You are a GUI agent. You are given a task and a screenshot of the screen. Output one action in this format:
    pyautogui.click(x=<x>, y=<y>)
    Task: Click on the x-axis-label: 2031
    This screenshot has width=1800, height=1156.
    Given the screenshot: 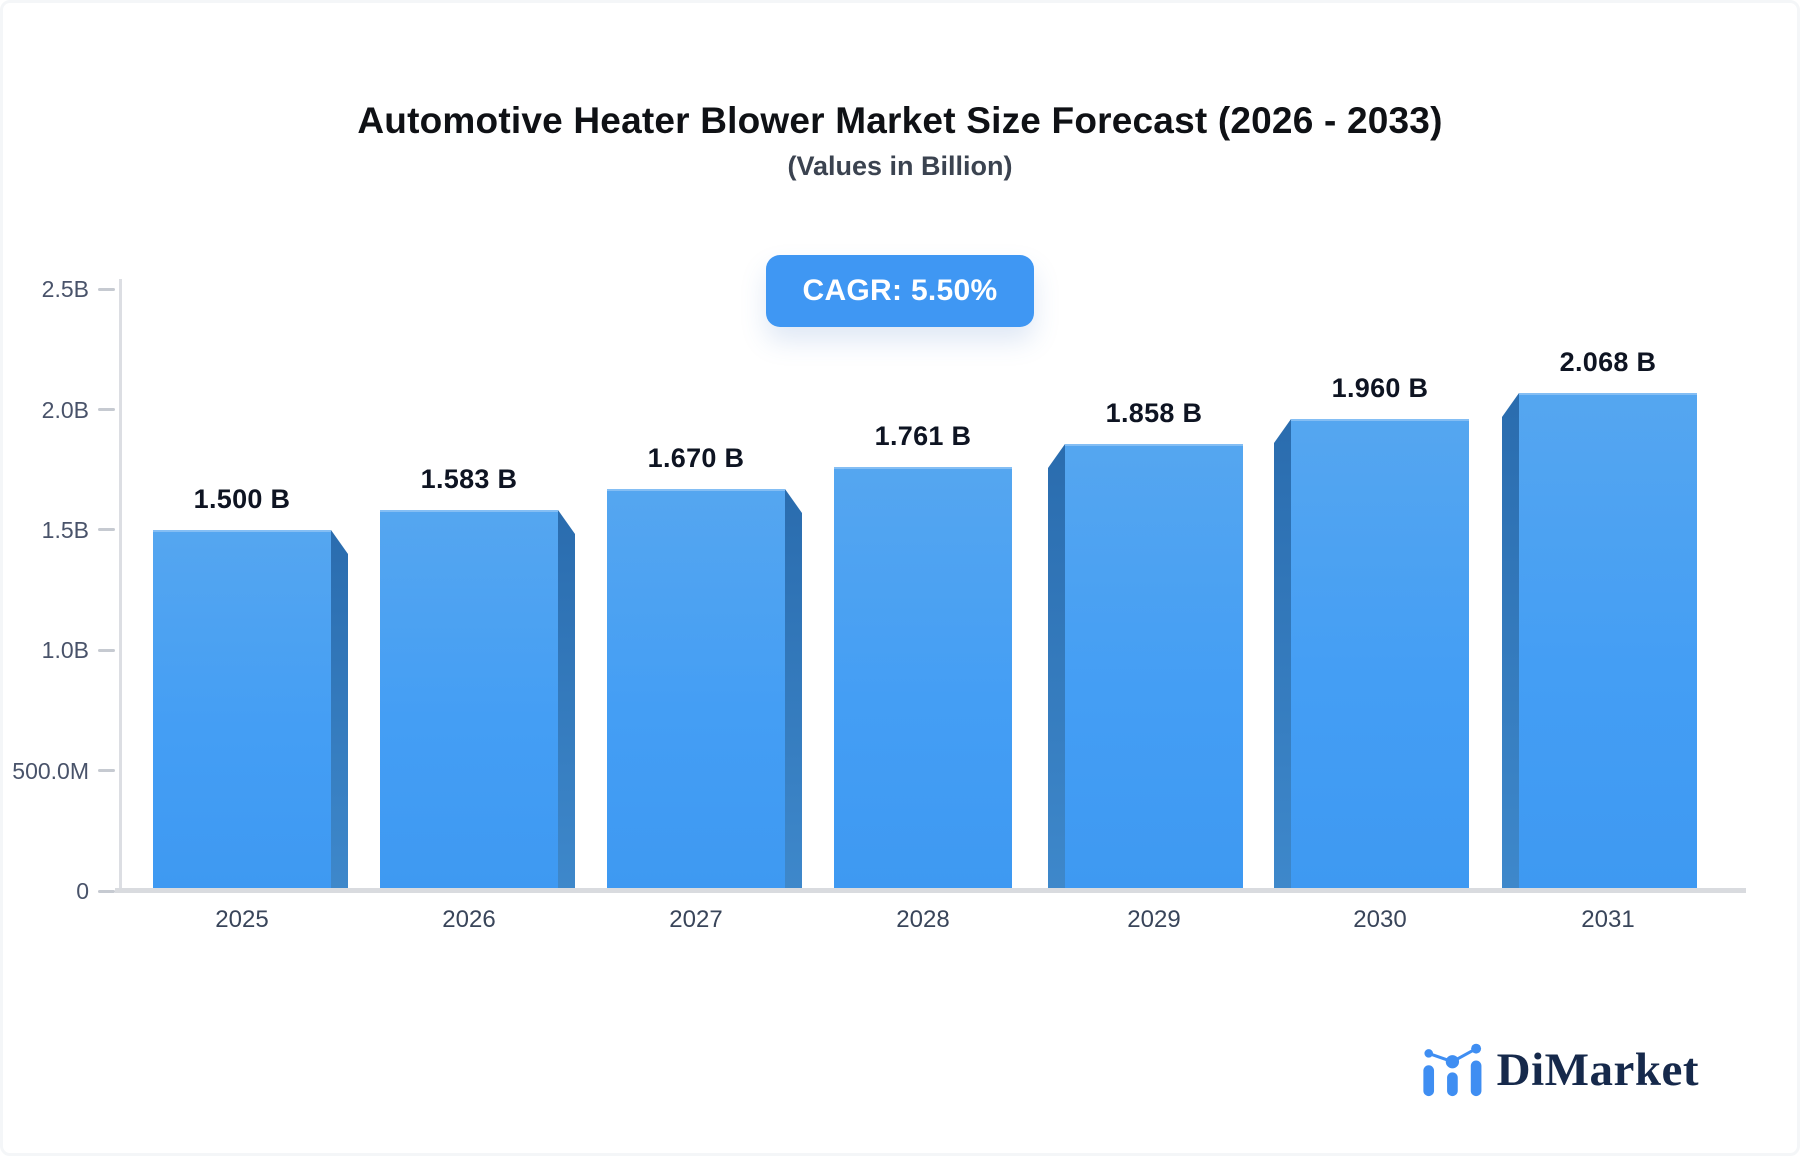 What is the action you would take?
    pyautogui.click(x=1608, y=919)
    